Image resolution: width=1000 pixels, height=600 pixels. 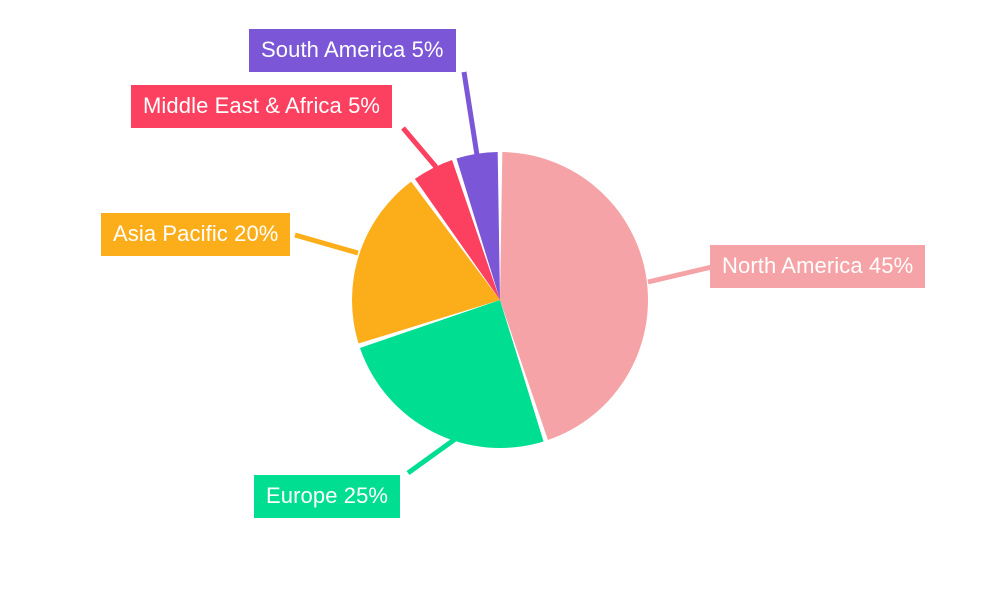 What do you see at coordinates (682, 274) in the screenshot?
I see `leader-line-north-america` at bounding box center [682, 274].